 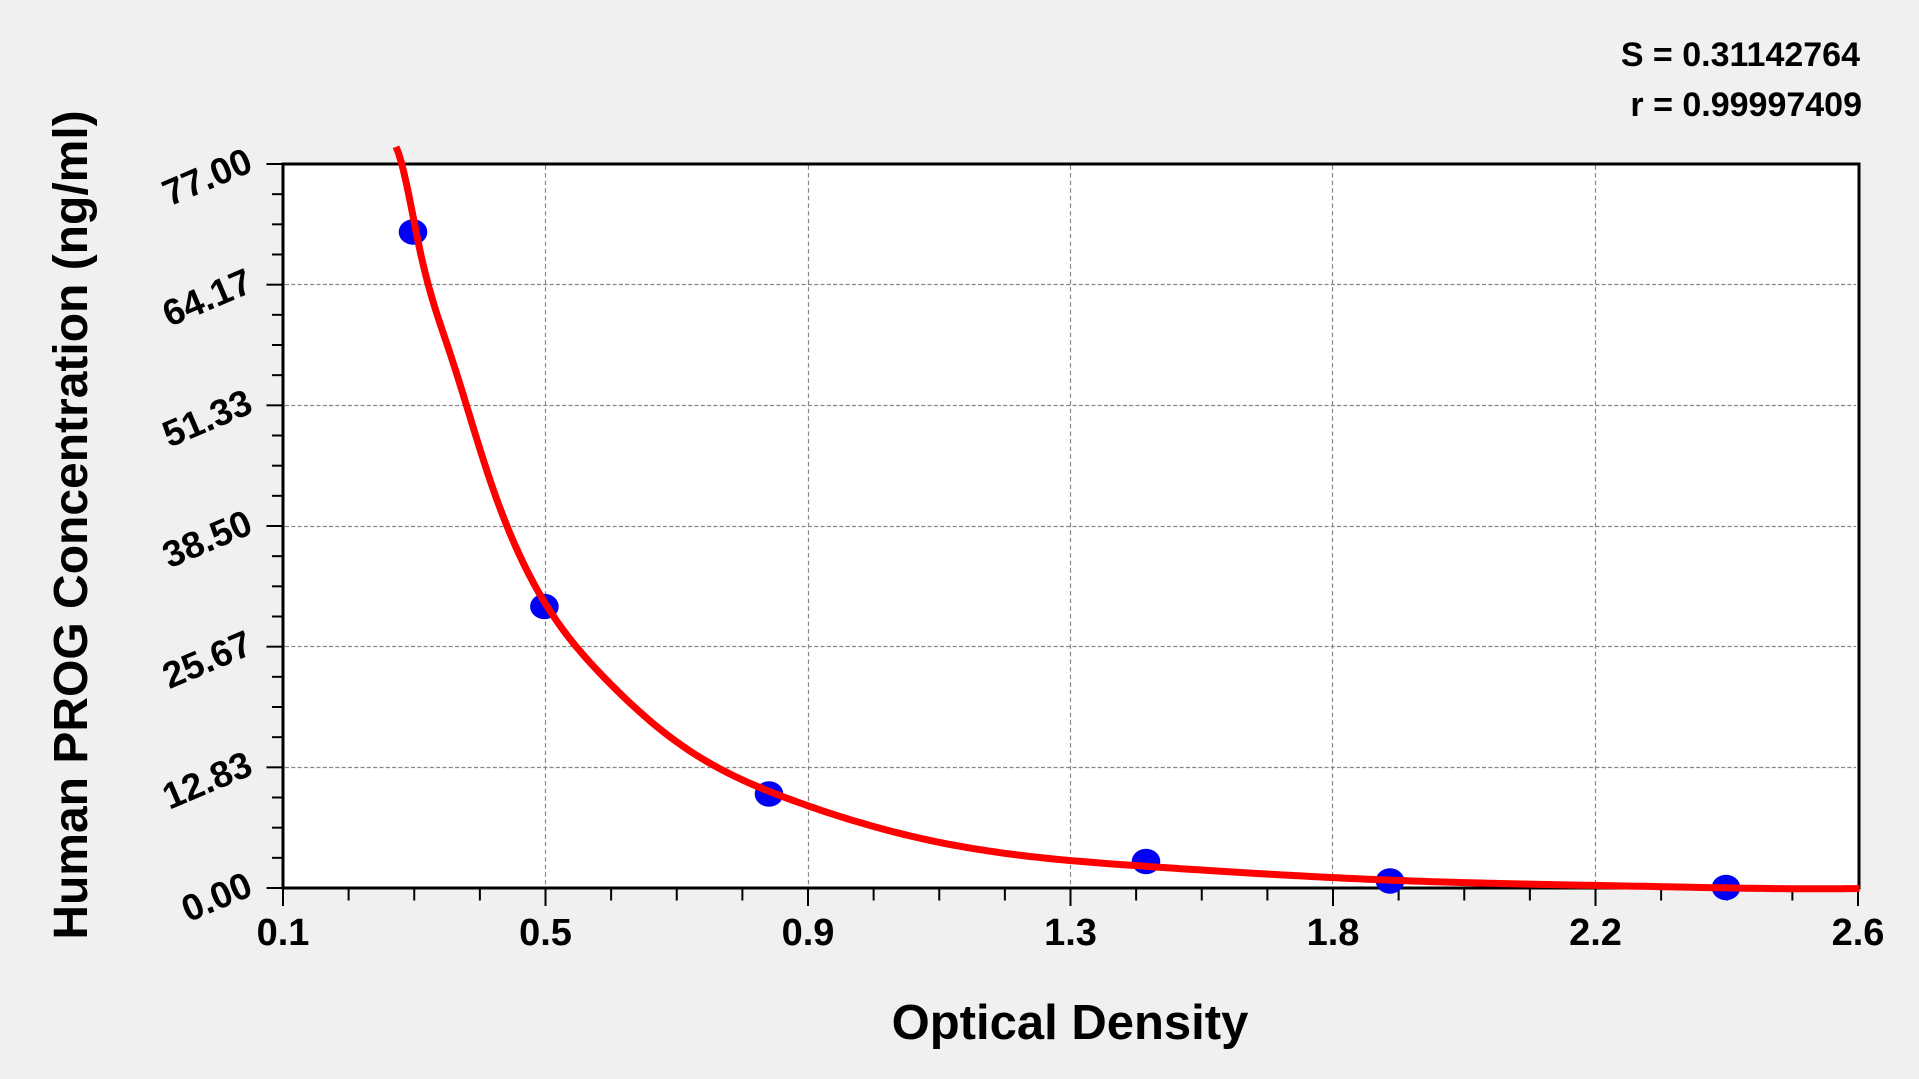 What do you see at coordinates (1740, 55) in the screenshot?
I see `svg-text: S = 0.31142764` at bounding box center [1740, 55].